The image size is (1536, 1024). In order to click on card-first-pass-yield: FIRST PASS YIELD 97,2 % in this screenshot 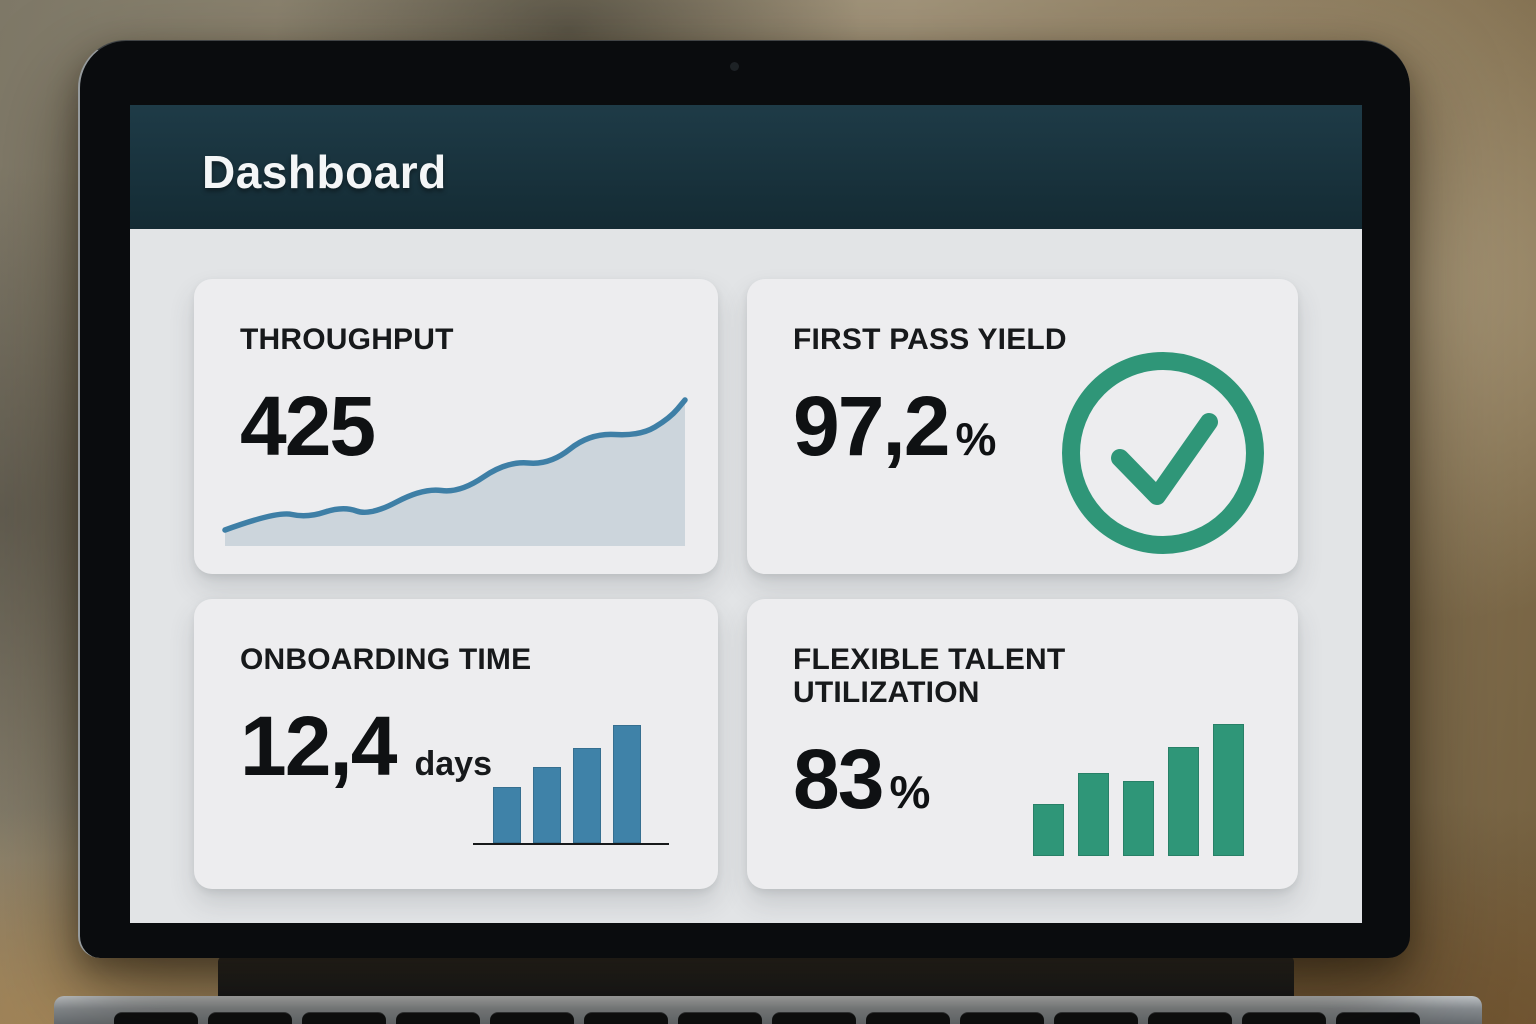, I will do `click(1022, 426)`.